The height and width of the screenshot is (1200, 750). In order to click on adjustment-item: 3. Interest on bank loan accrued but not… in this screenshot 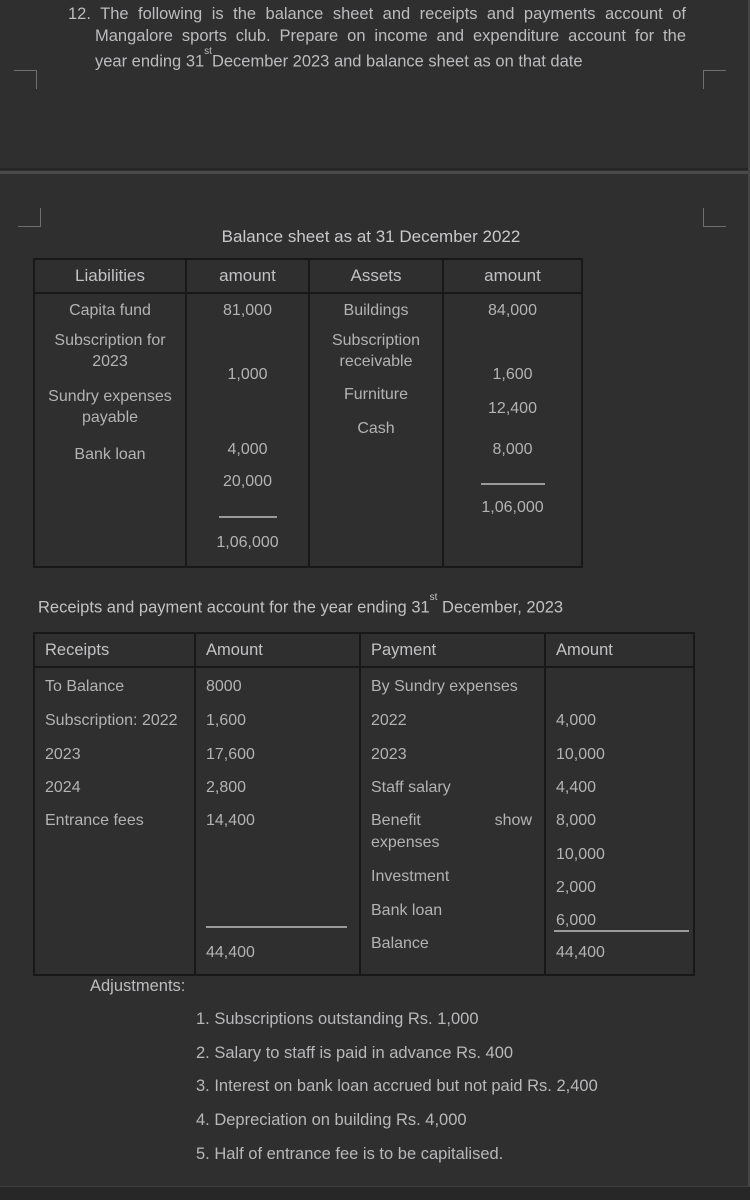, I will do `click(397, 1086)`.